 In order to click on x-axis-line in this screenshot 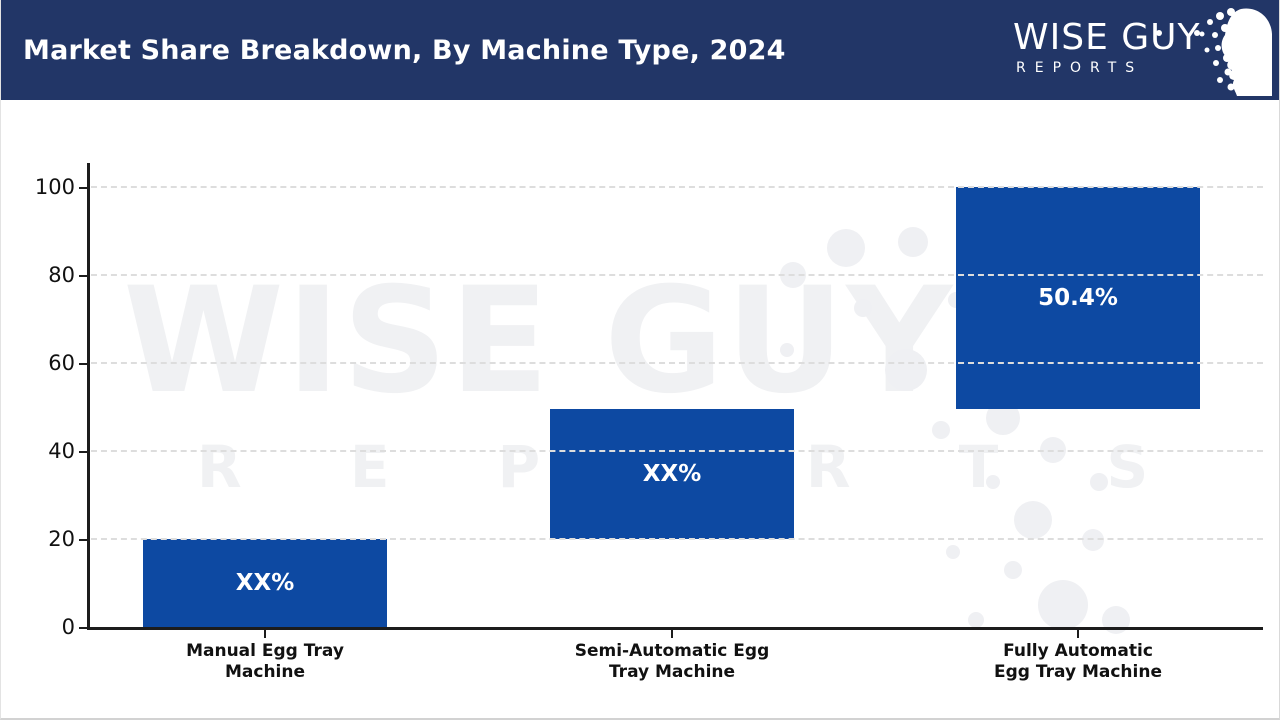, I will do `click(675, 628)`.